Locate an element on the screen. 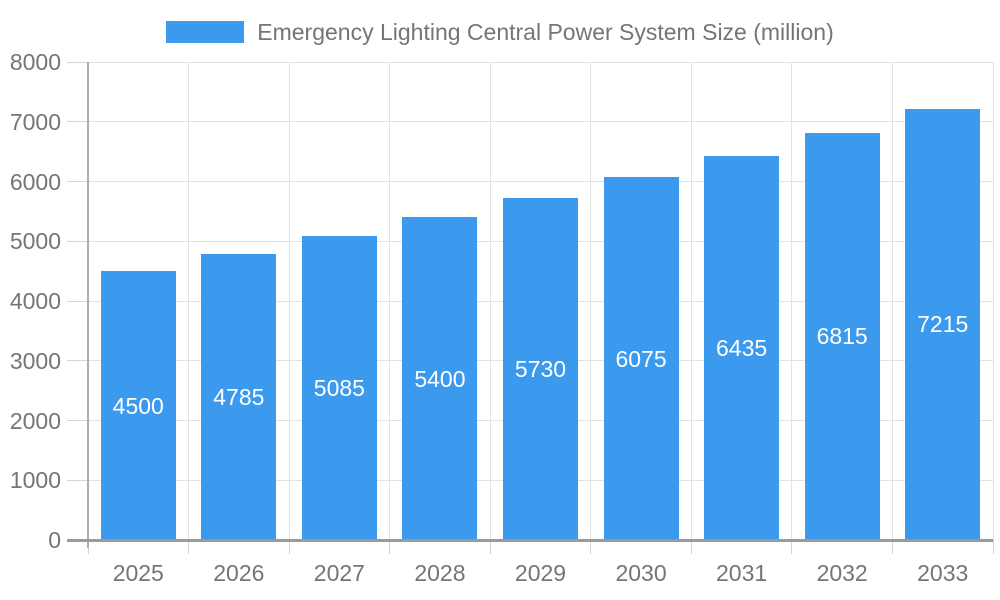 This screenshot has width=1000, height=600. y-axis-label: 6000 is located at coordinates (35, 181).